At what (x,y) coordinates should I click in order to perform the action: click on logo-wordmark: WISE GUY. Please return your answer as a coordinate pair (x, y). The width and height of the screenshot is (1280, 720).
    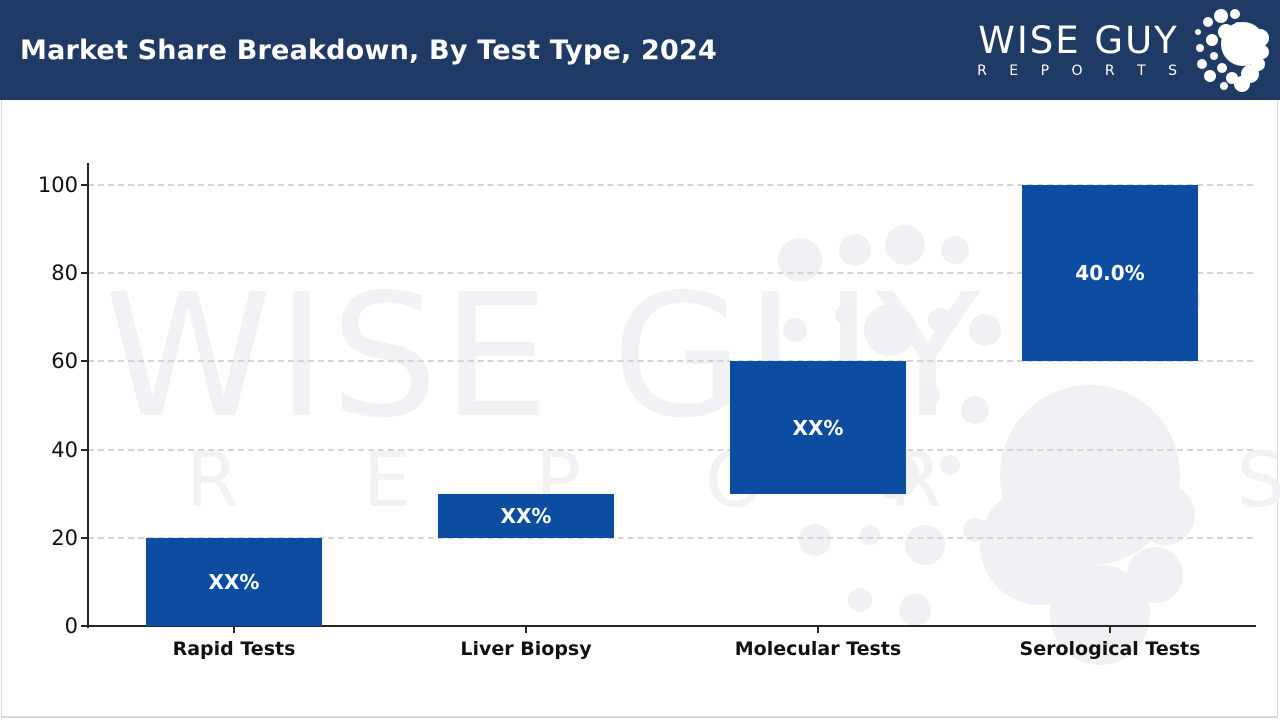
    Looking at the image, I should click on (1078, 40).